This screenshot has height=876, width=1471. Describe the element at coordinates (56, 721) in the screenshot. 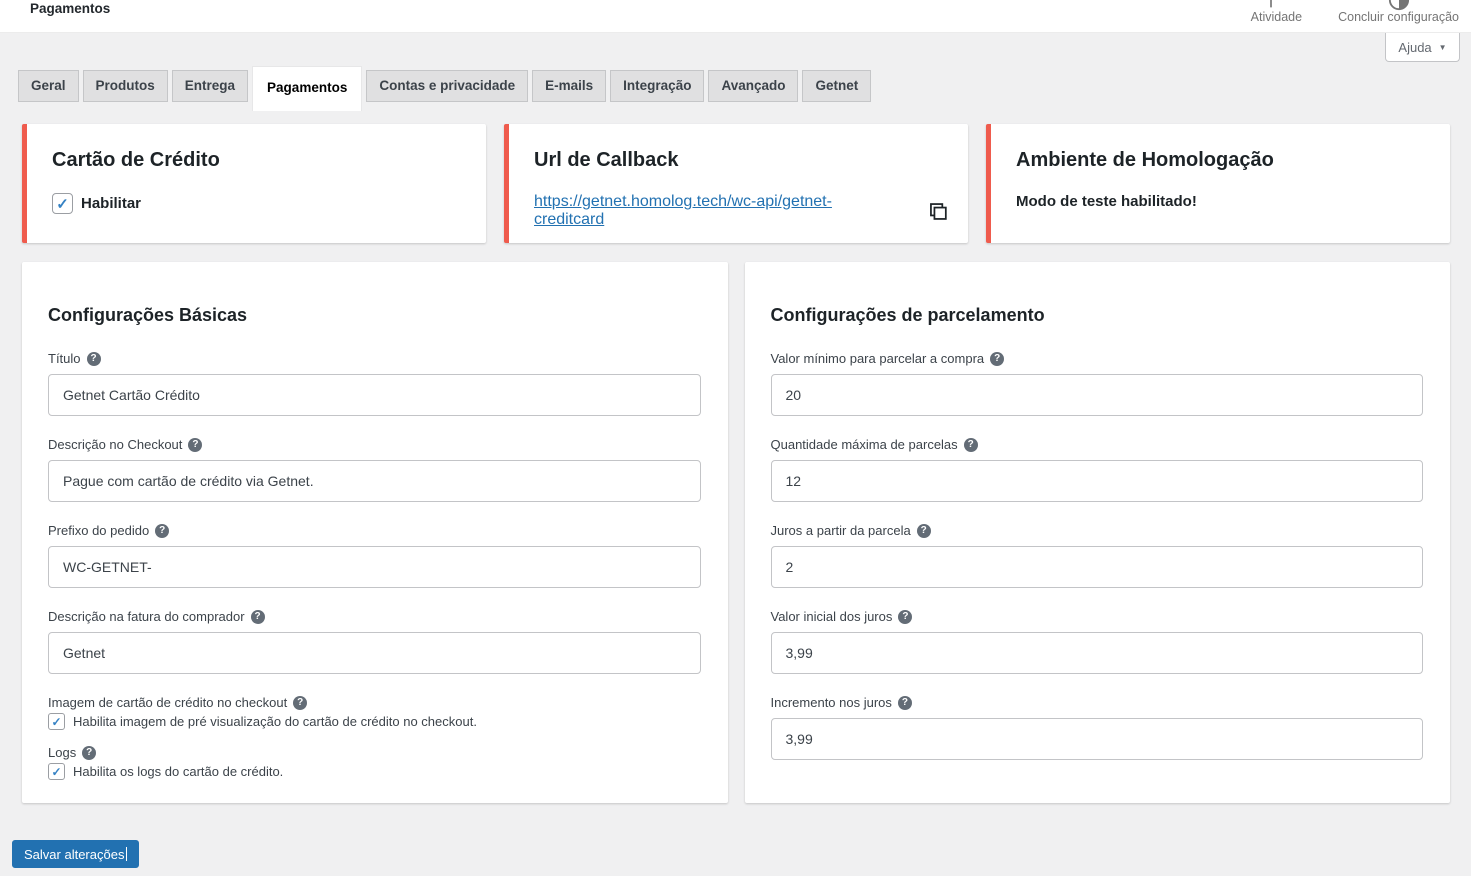

I see `card-image-checkbox: ✓` at that location.